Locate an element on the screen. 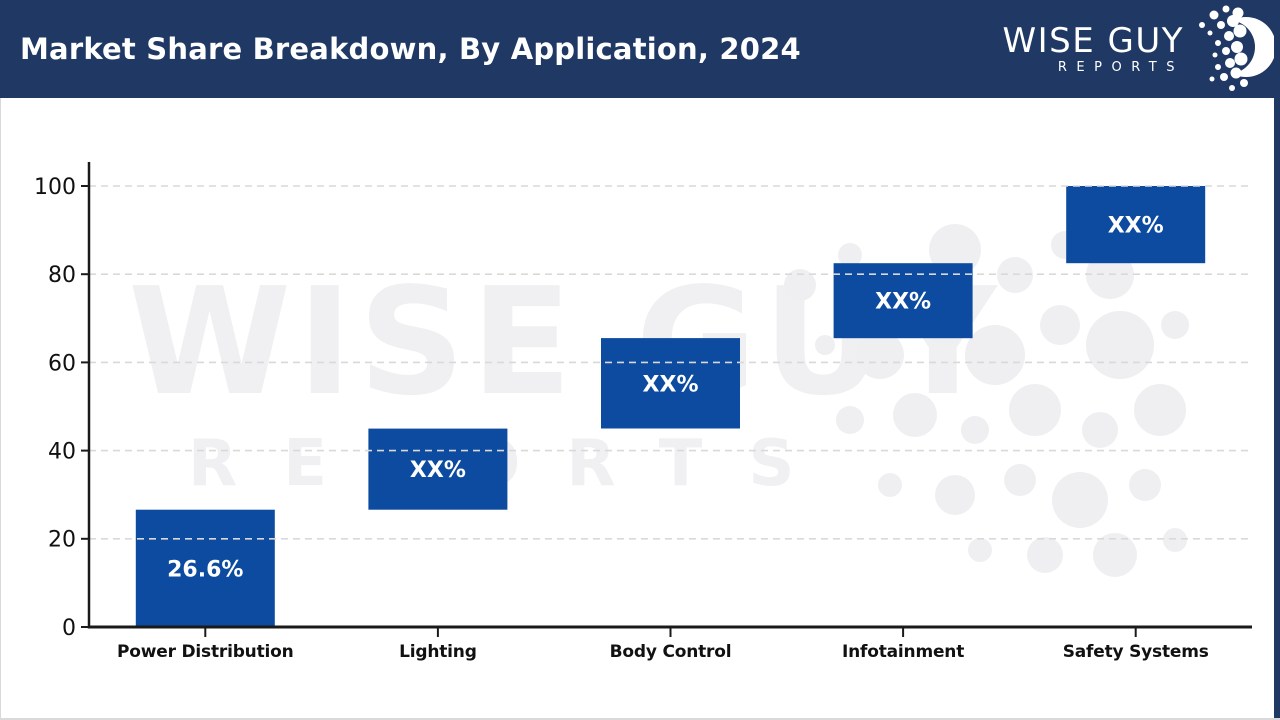 The image size is (1280, 720). bar-value-label-safety-systems: XX% is located at coordinates (1136, 226).